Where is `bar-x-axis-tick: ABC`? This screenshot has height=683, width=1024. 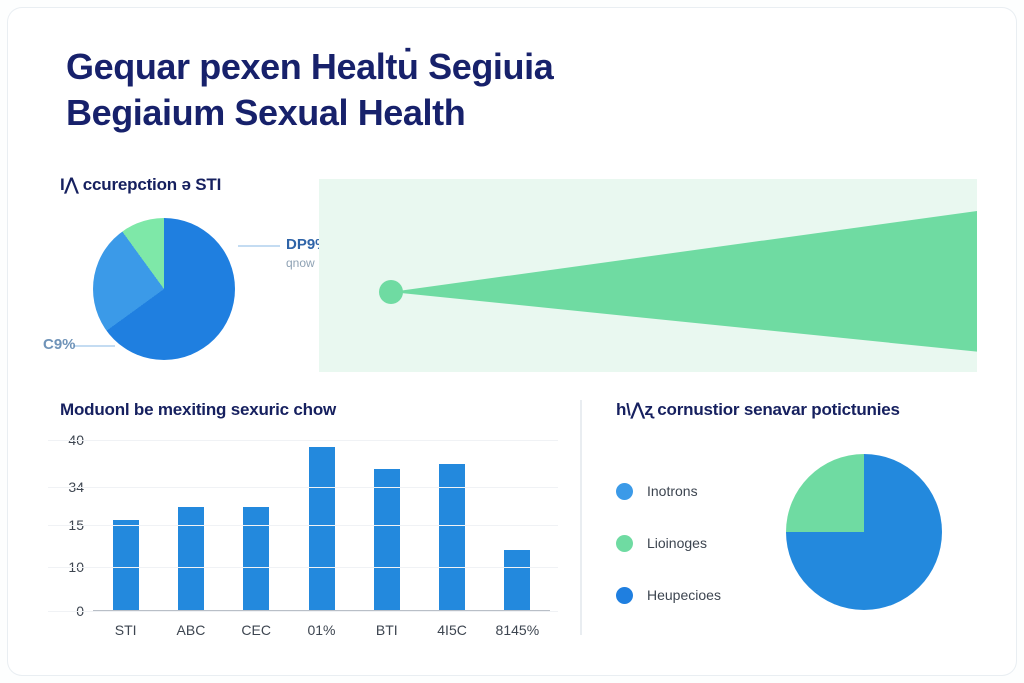
bar-x-axis-tick: ABC is located at coordinates (191, 630).